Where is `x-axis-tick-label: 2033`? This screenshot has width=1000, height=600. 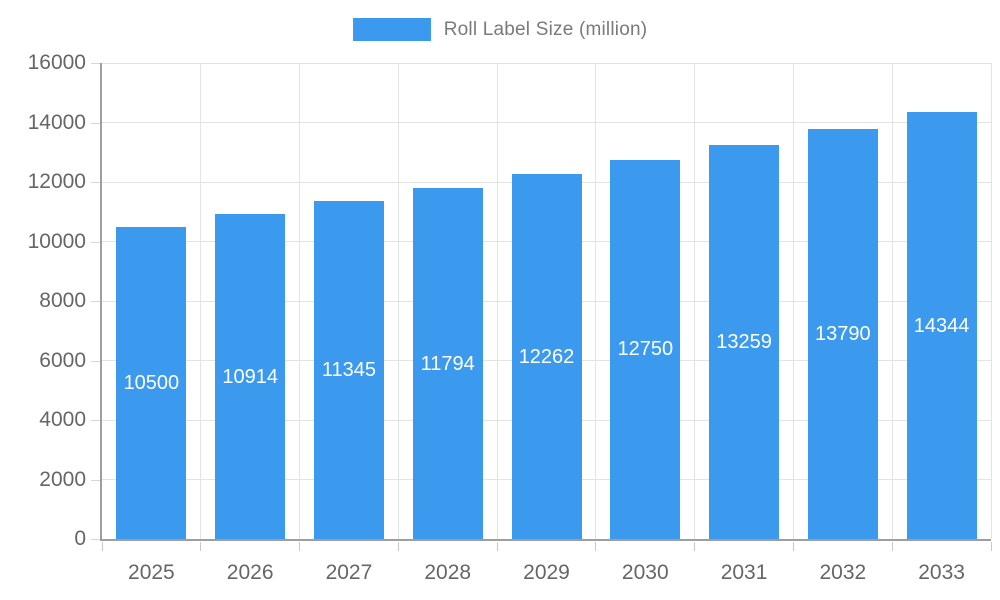
x-axis-tick-label: 2033 is located at coordinates (941, 572).